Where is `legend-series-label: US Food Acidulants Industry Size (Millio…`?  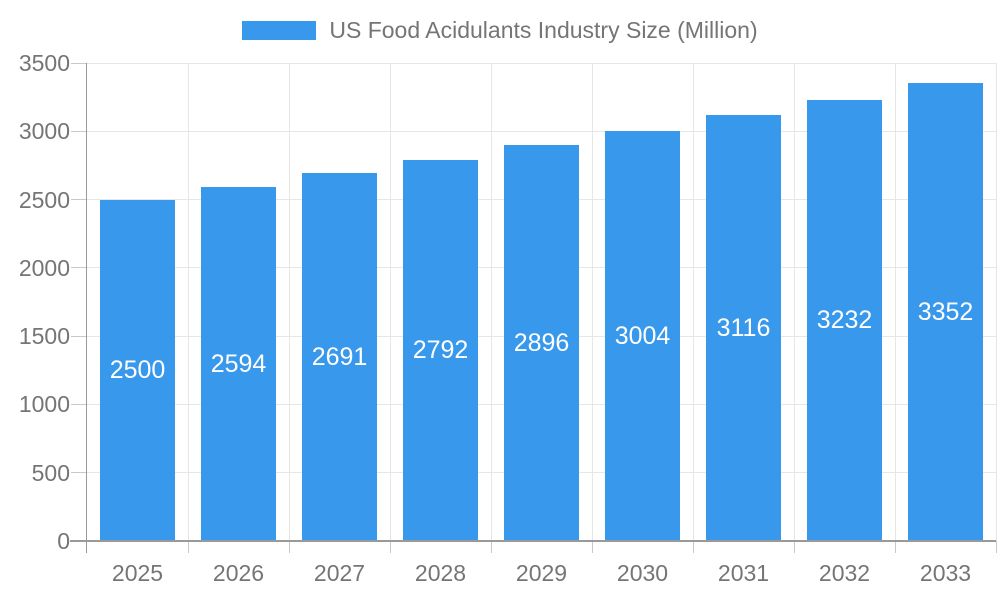 legend-series-label: US Food Acidulants Industry Size (Millio… is located at coordinates (543, 29).